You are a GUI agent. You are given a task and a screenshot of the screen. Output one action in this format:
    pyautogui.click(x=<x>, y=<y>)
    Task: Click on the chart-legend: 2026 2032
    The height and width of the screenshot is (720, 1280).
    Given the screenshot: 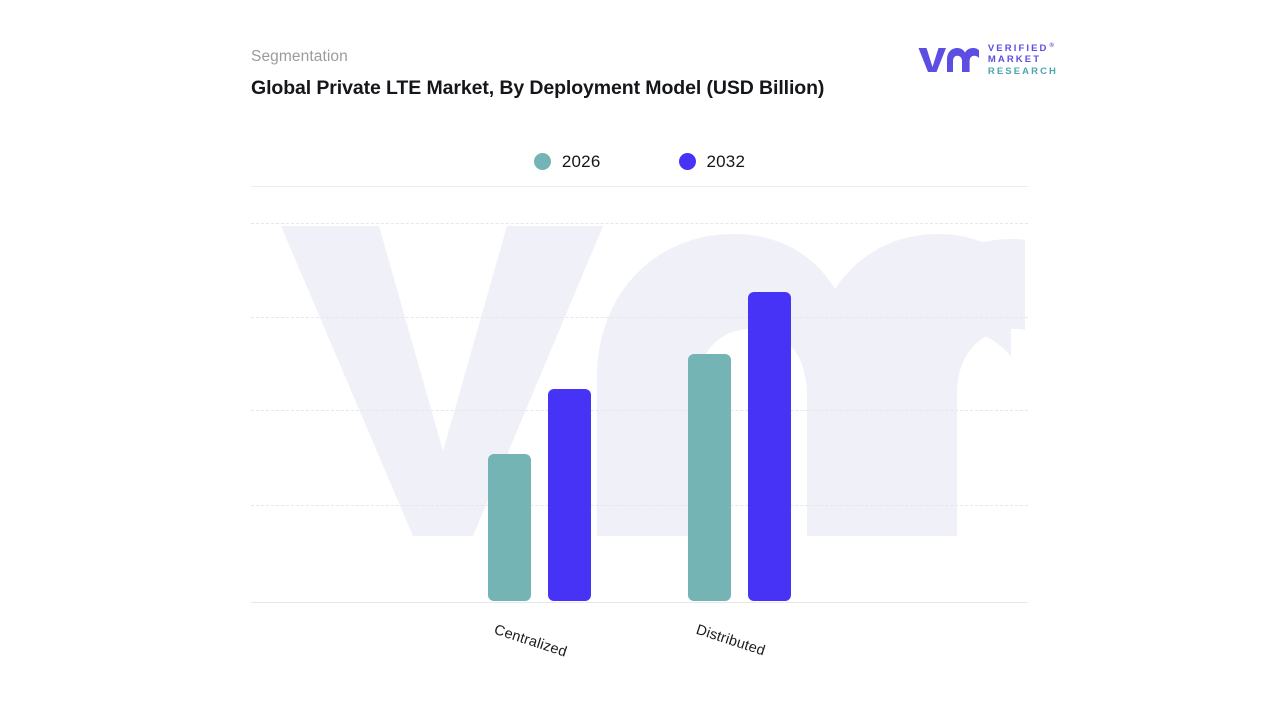 What is the action you would take?
    pyautogui.click(x=639, y=161)
    